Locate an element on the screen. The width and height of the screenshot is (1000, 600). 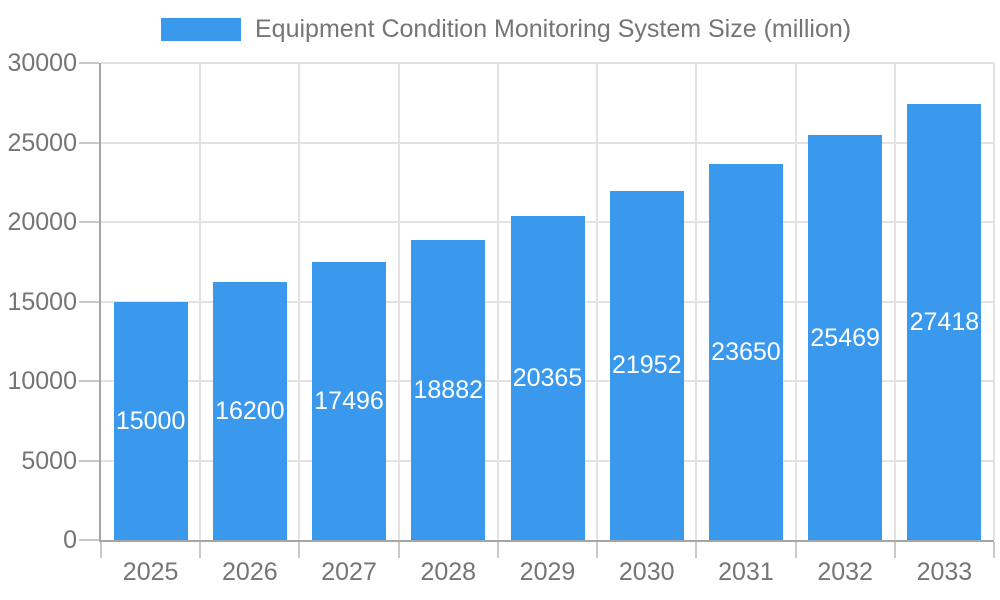
bar-value-label: 27418 is located at coordinates (944, 322).